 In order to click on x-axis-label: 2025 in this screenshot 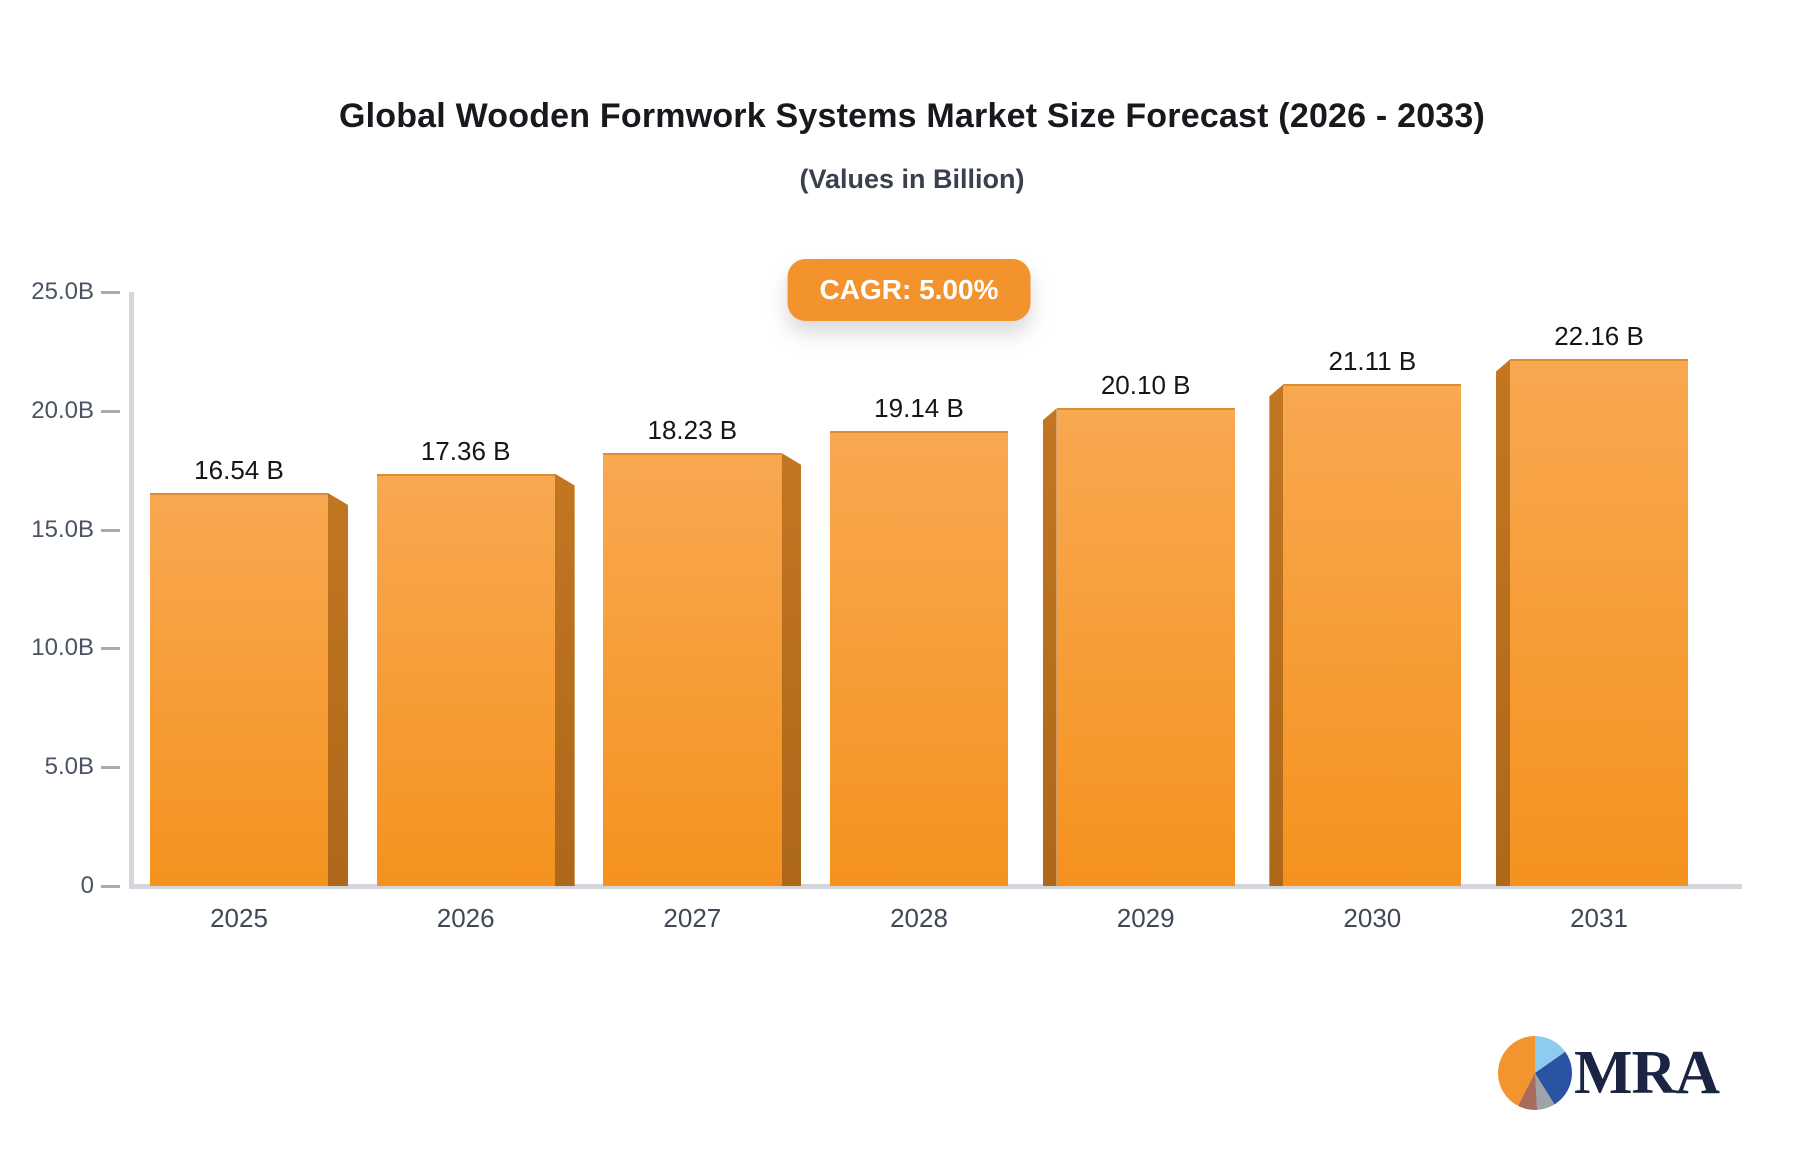, I will do `click(239, 918)`.